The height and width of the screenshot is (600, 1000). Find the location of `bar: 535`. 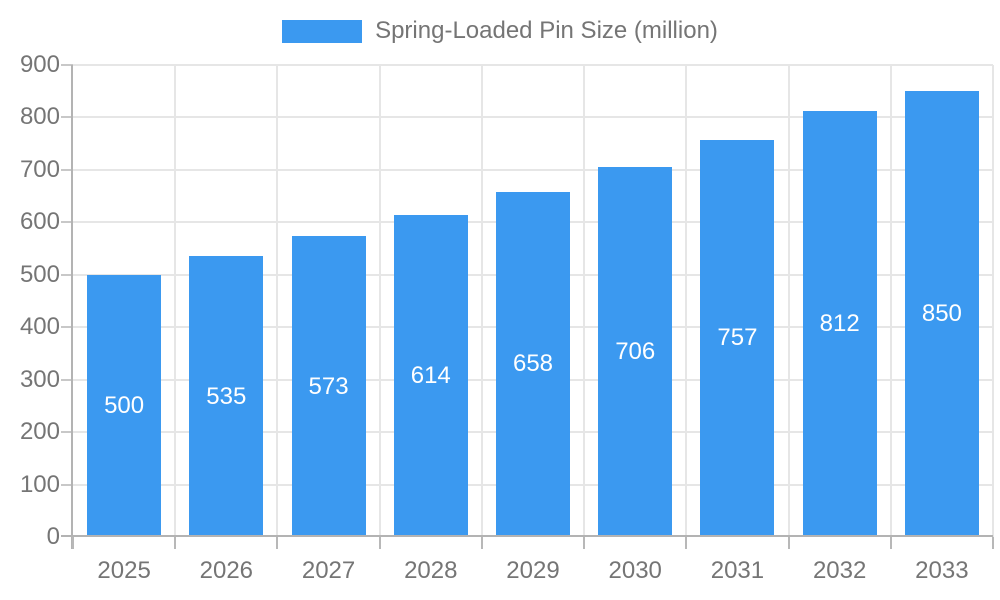

bar: 535 is located at coordinates (226, 396).